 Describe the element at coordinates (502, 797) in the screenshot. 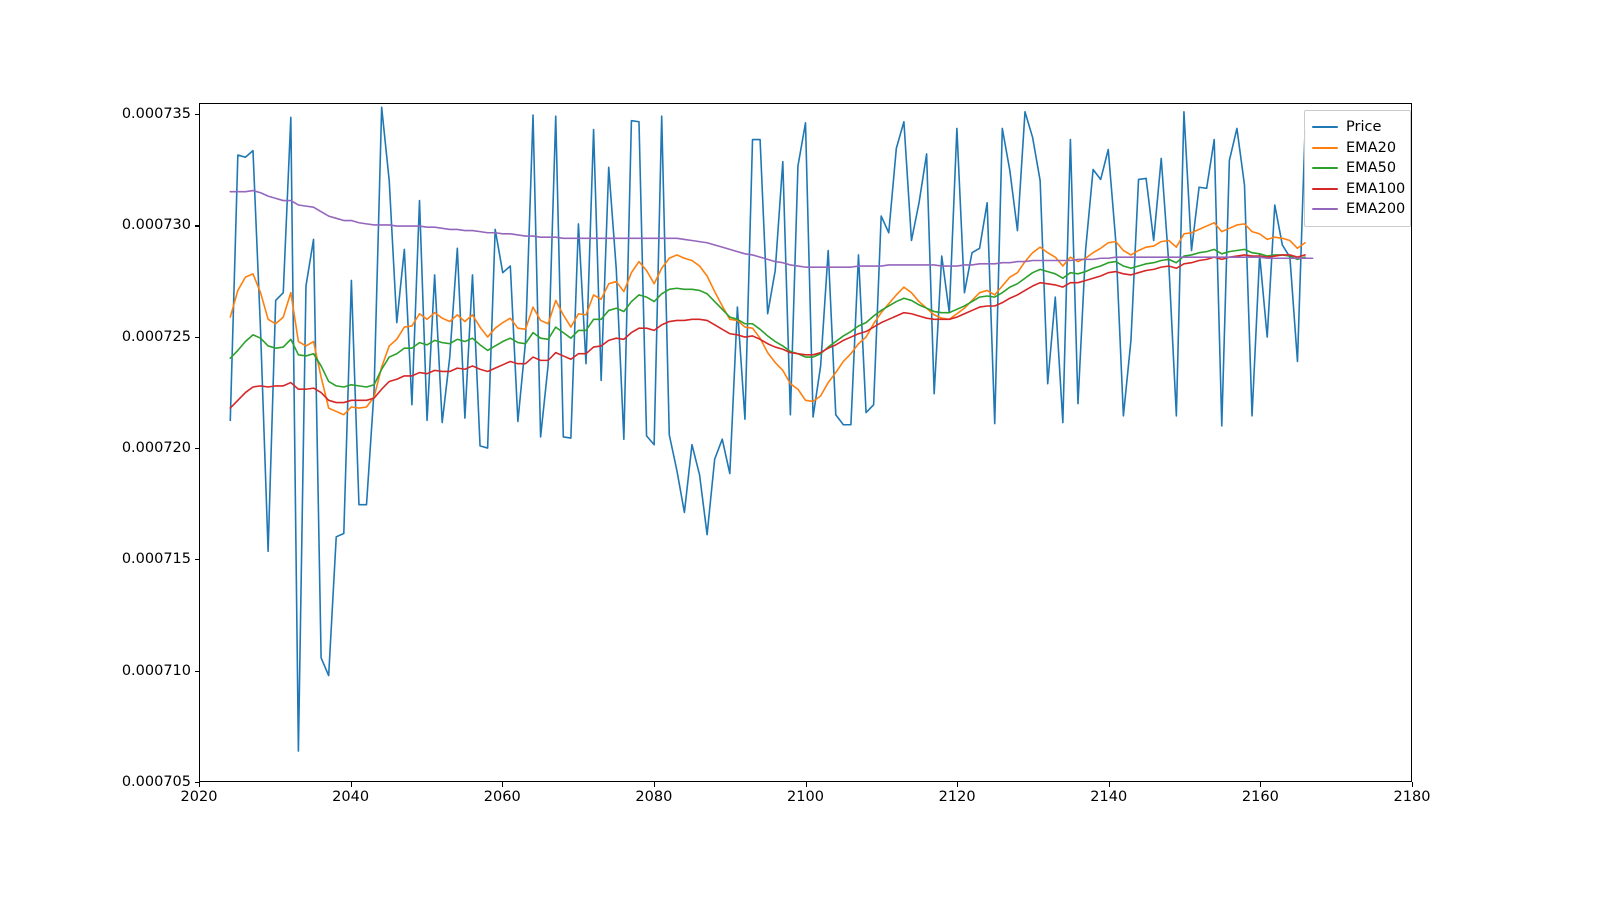

I see `x-tick-label: 2060` at that location.